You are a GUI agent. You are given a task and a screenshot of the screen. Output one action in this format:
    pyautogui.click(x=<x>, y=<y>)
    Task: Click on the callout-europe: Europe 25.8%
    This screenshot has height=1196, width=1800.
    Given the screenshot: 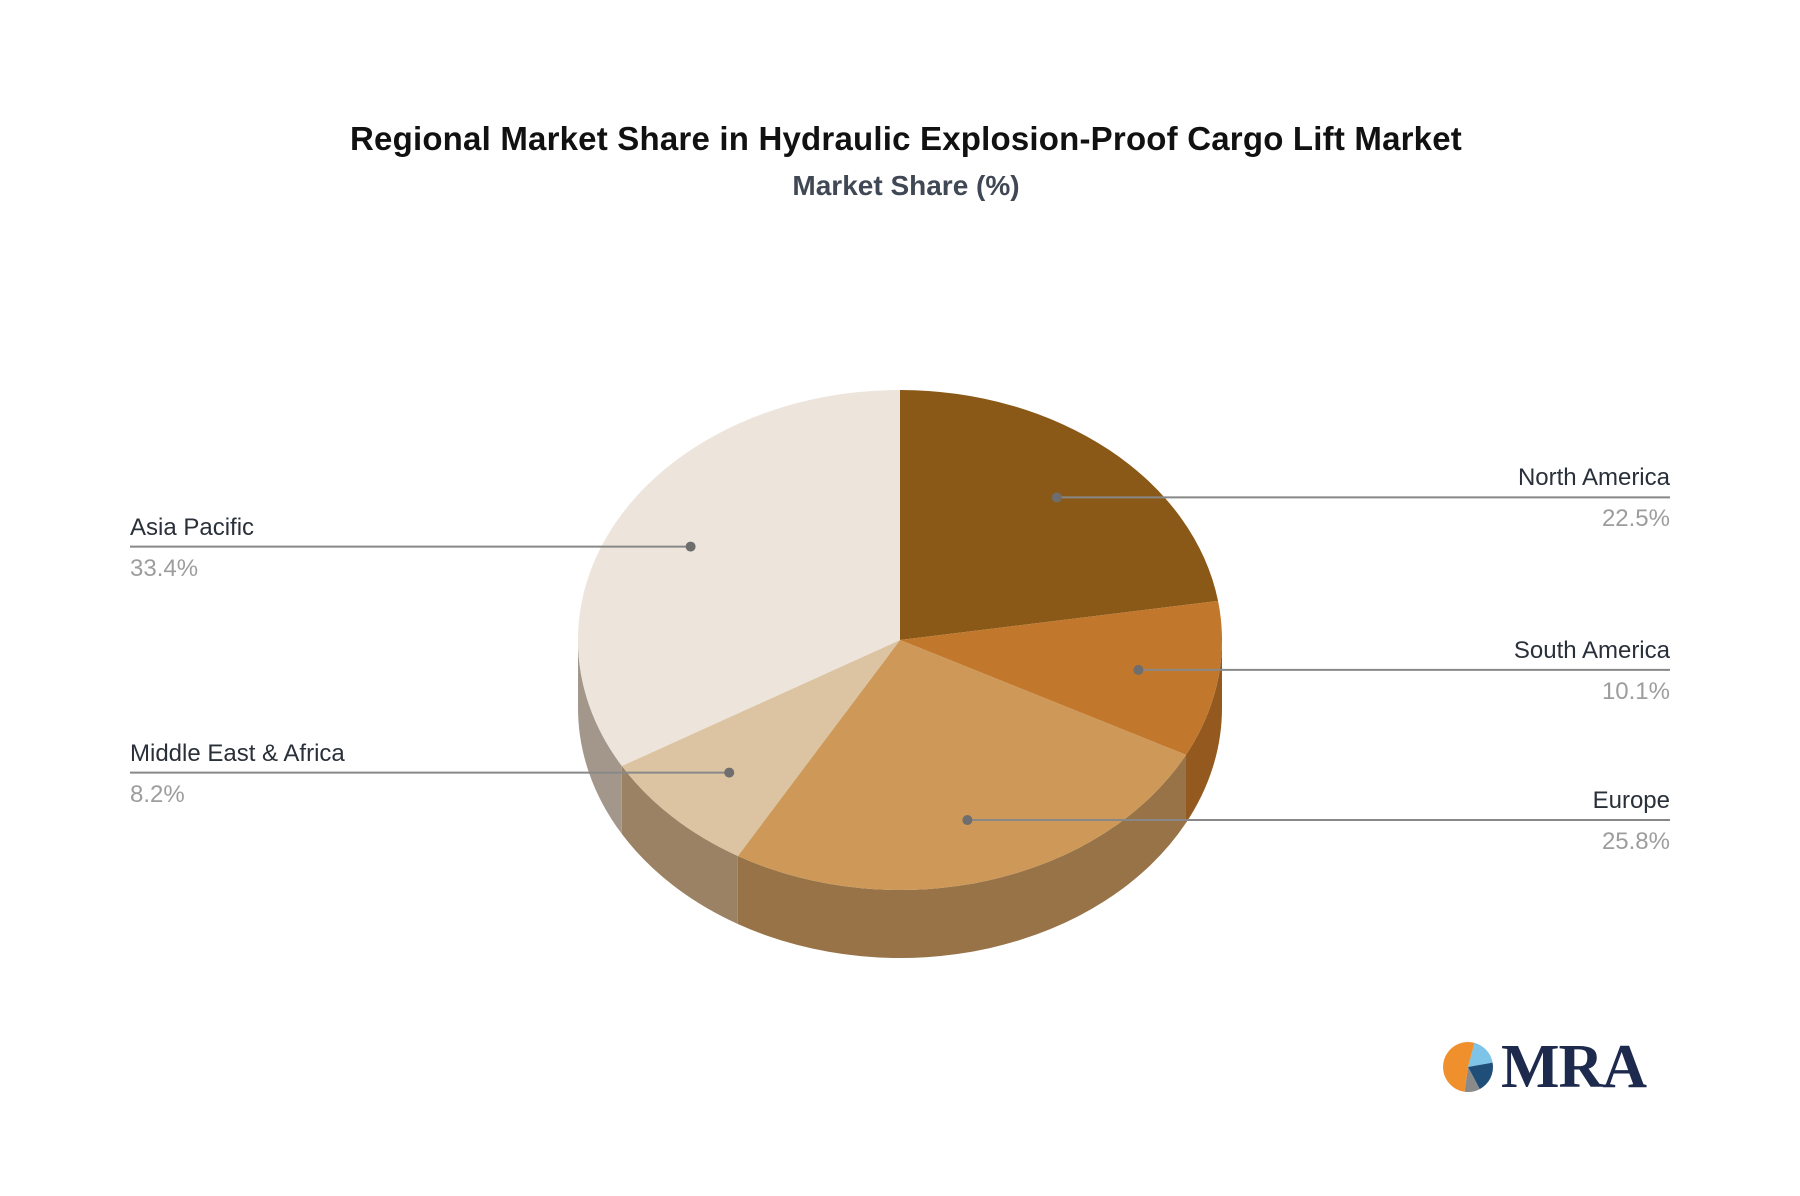 What is the action you would take?
    pyautogui.click(x=1631, y=821)
    